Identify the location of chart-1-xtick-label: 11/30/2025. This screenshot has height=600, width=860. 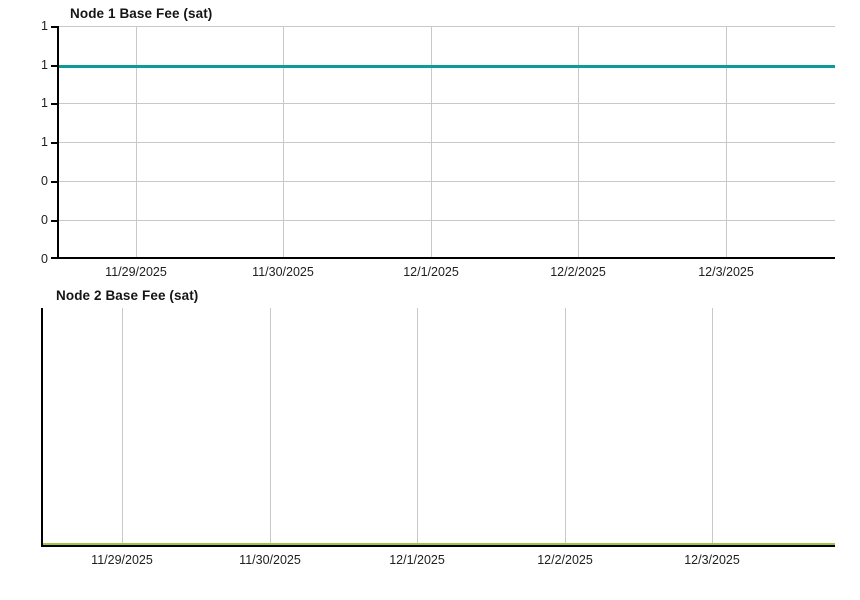
(283, 272).